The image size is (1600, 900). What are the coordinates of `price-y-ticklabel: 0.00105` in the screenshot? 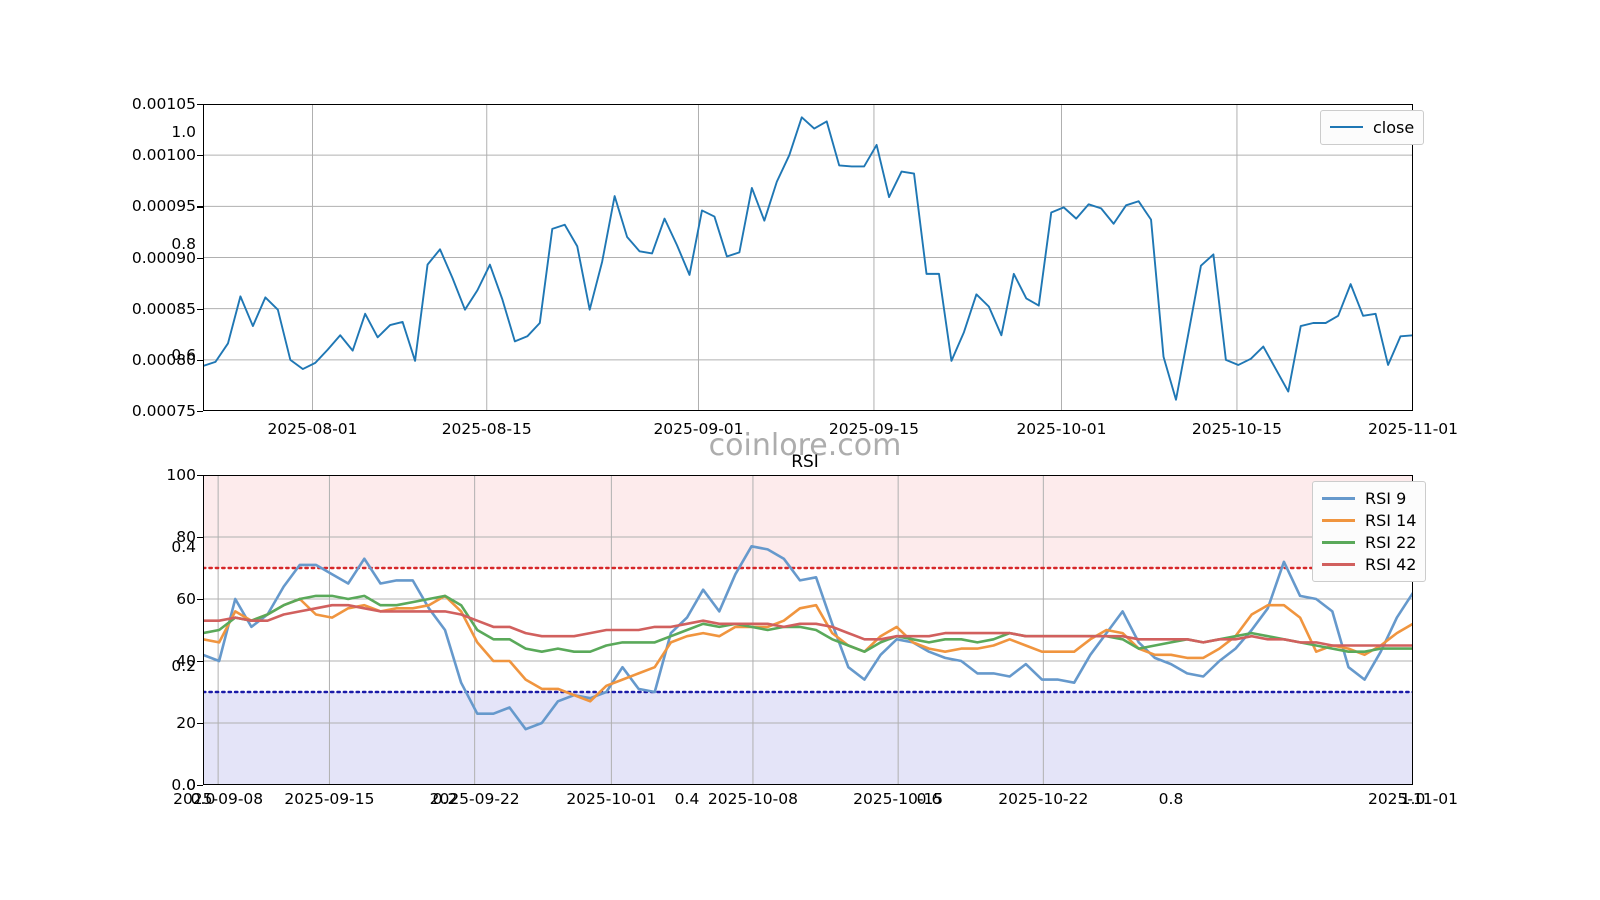 It's located at (163, 104).